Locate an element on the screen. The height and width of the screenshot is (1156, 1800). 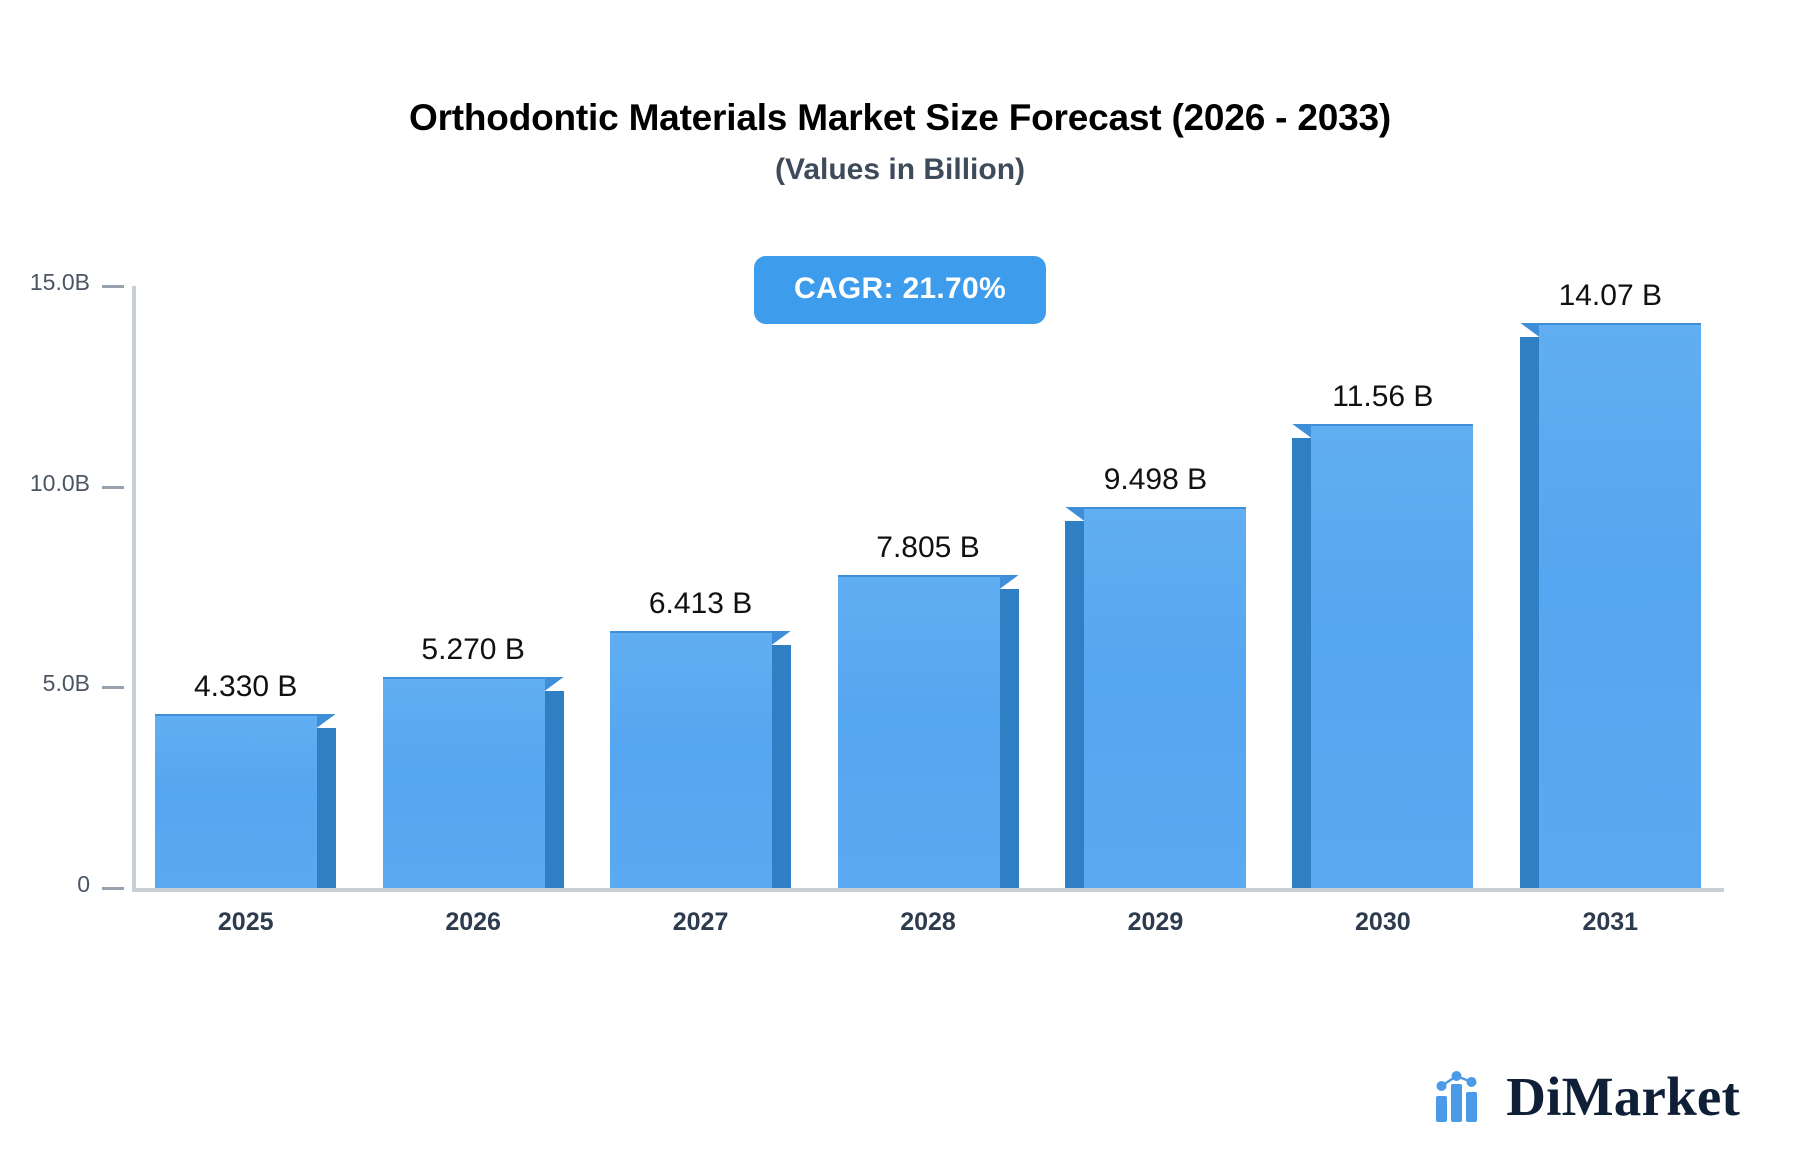
bar-2029 is located at coordinates (1155, 587).